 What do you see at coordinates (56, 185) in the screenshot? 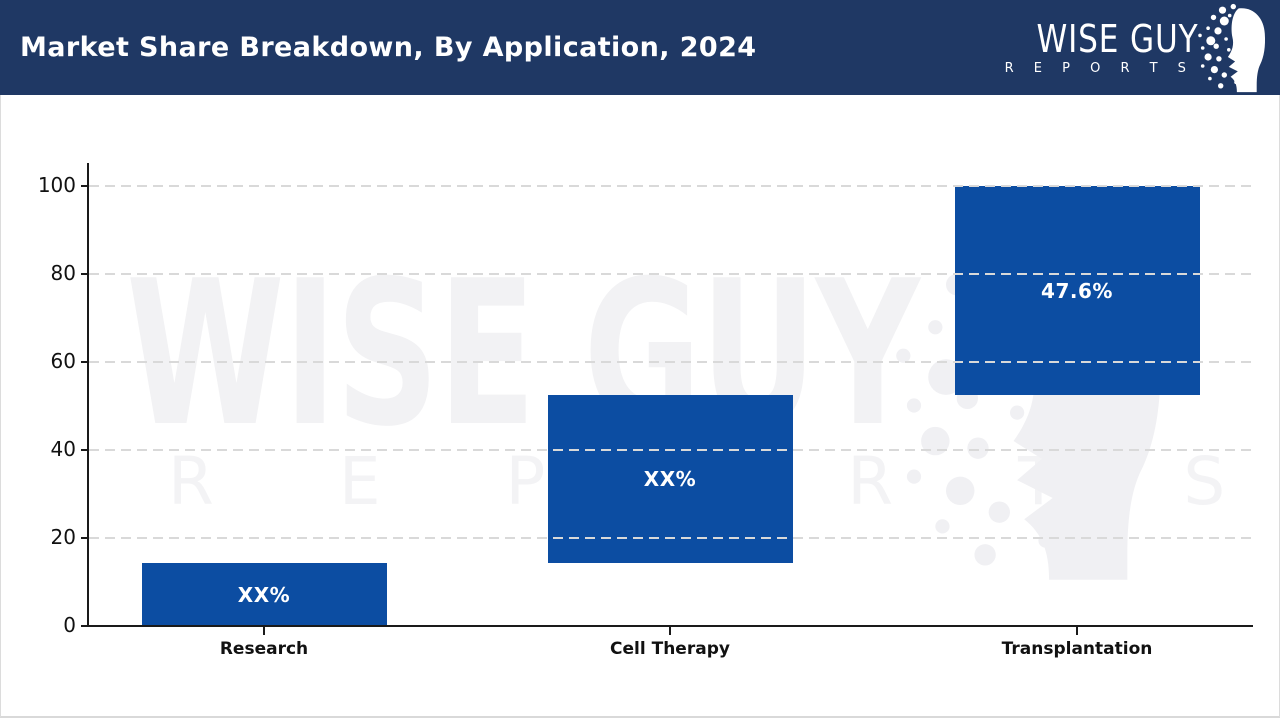
I see `y-tick-label: 100` at bounding box center [56, 185].